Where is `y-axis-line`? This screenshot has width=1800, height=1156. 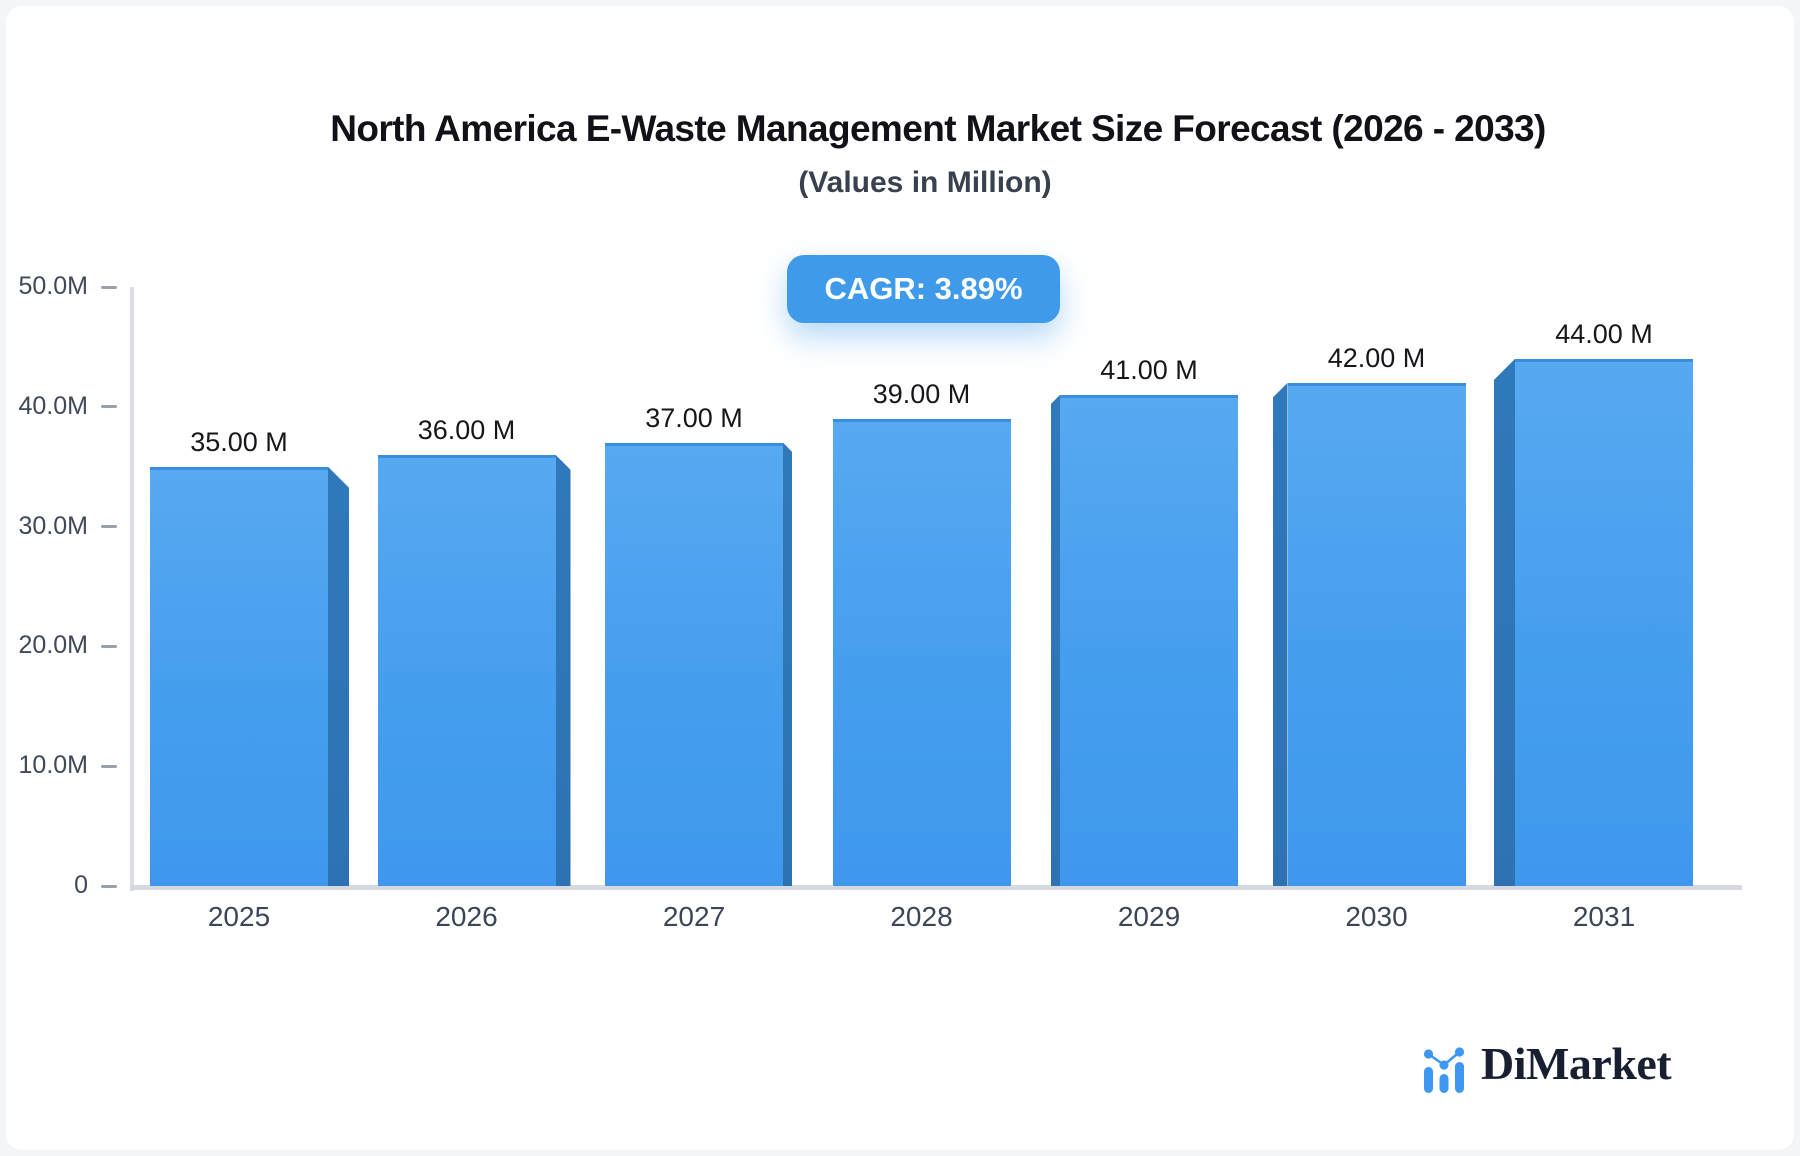
y-axis-line is located at coordinates (132, 589).